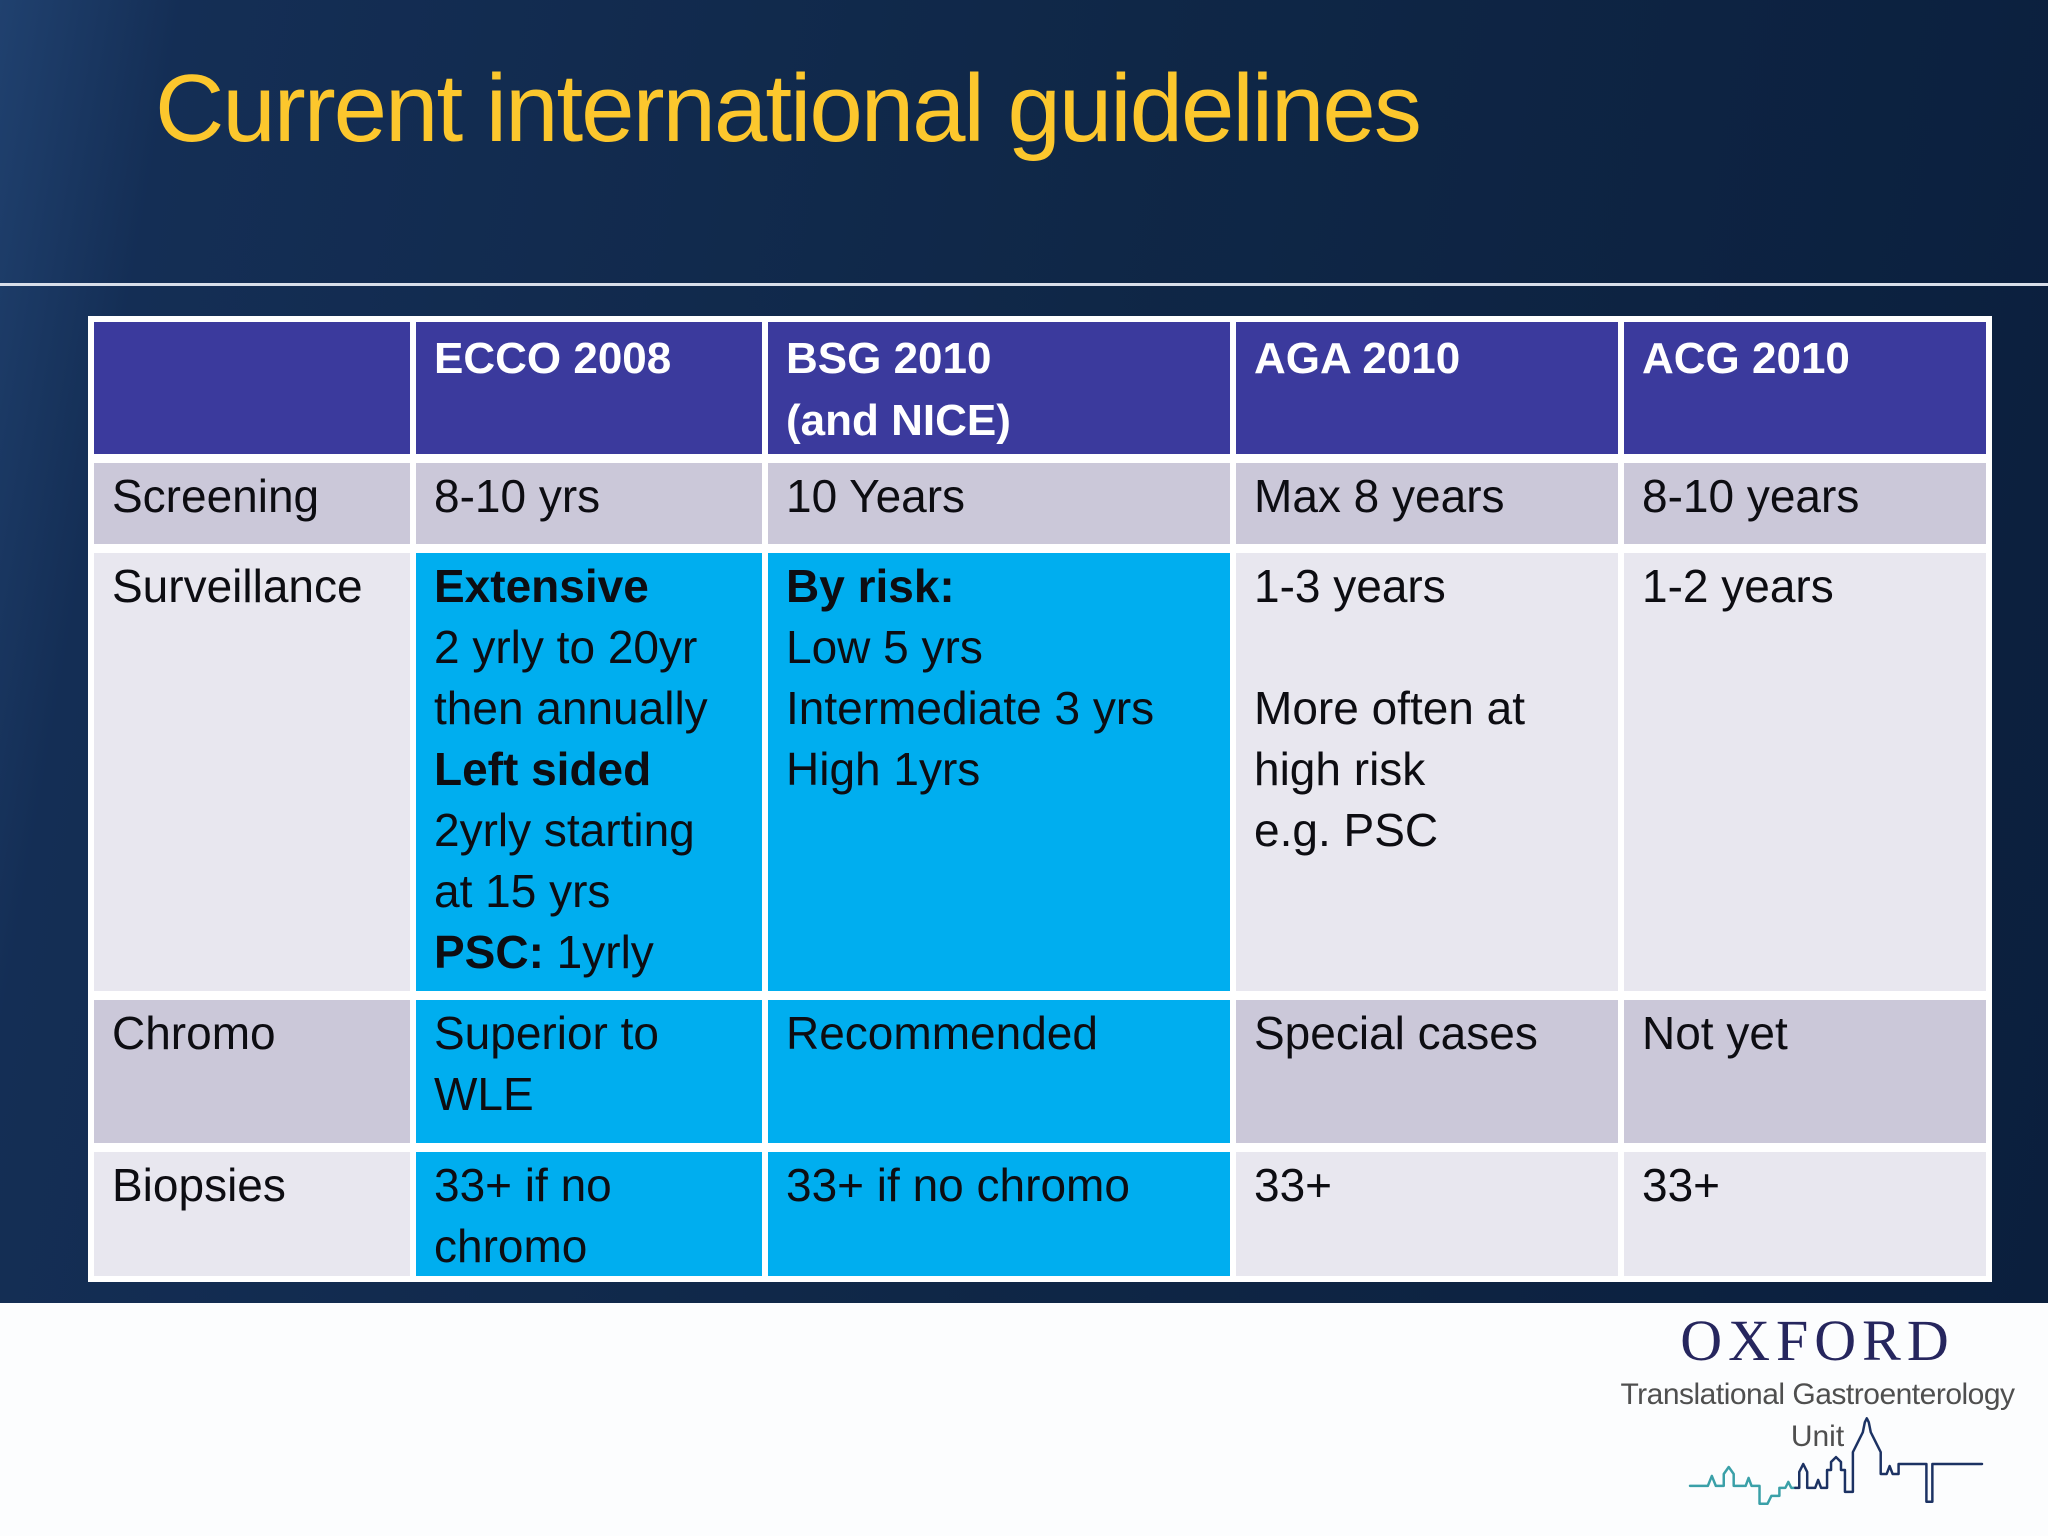 The width and height of the screenshot is (2048, 1536). I want to click on title-divider, so click(1024, 284).